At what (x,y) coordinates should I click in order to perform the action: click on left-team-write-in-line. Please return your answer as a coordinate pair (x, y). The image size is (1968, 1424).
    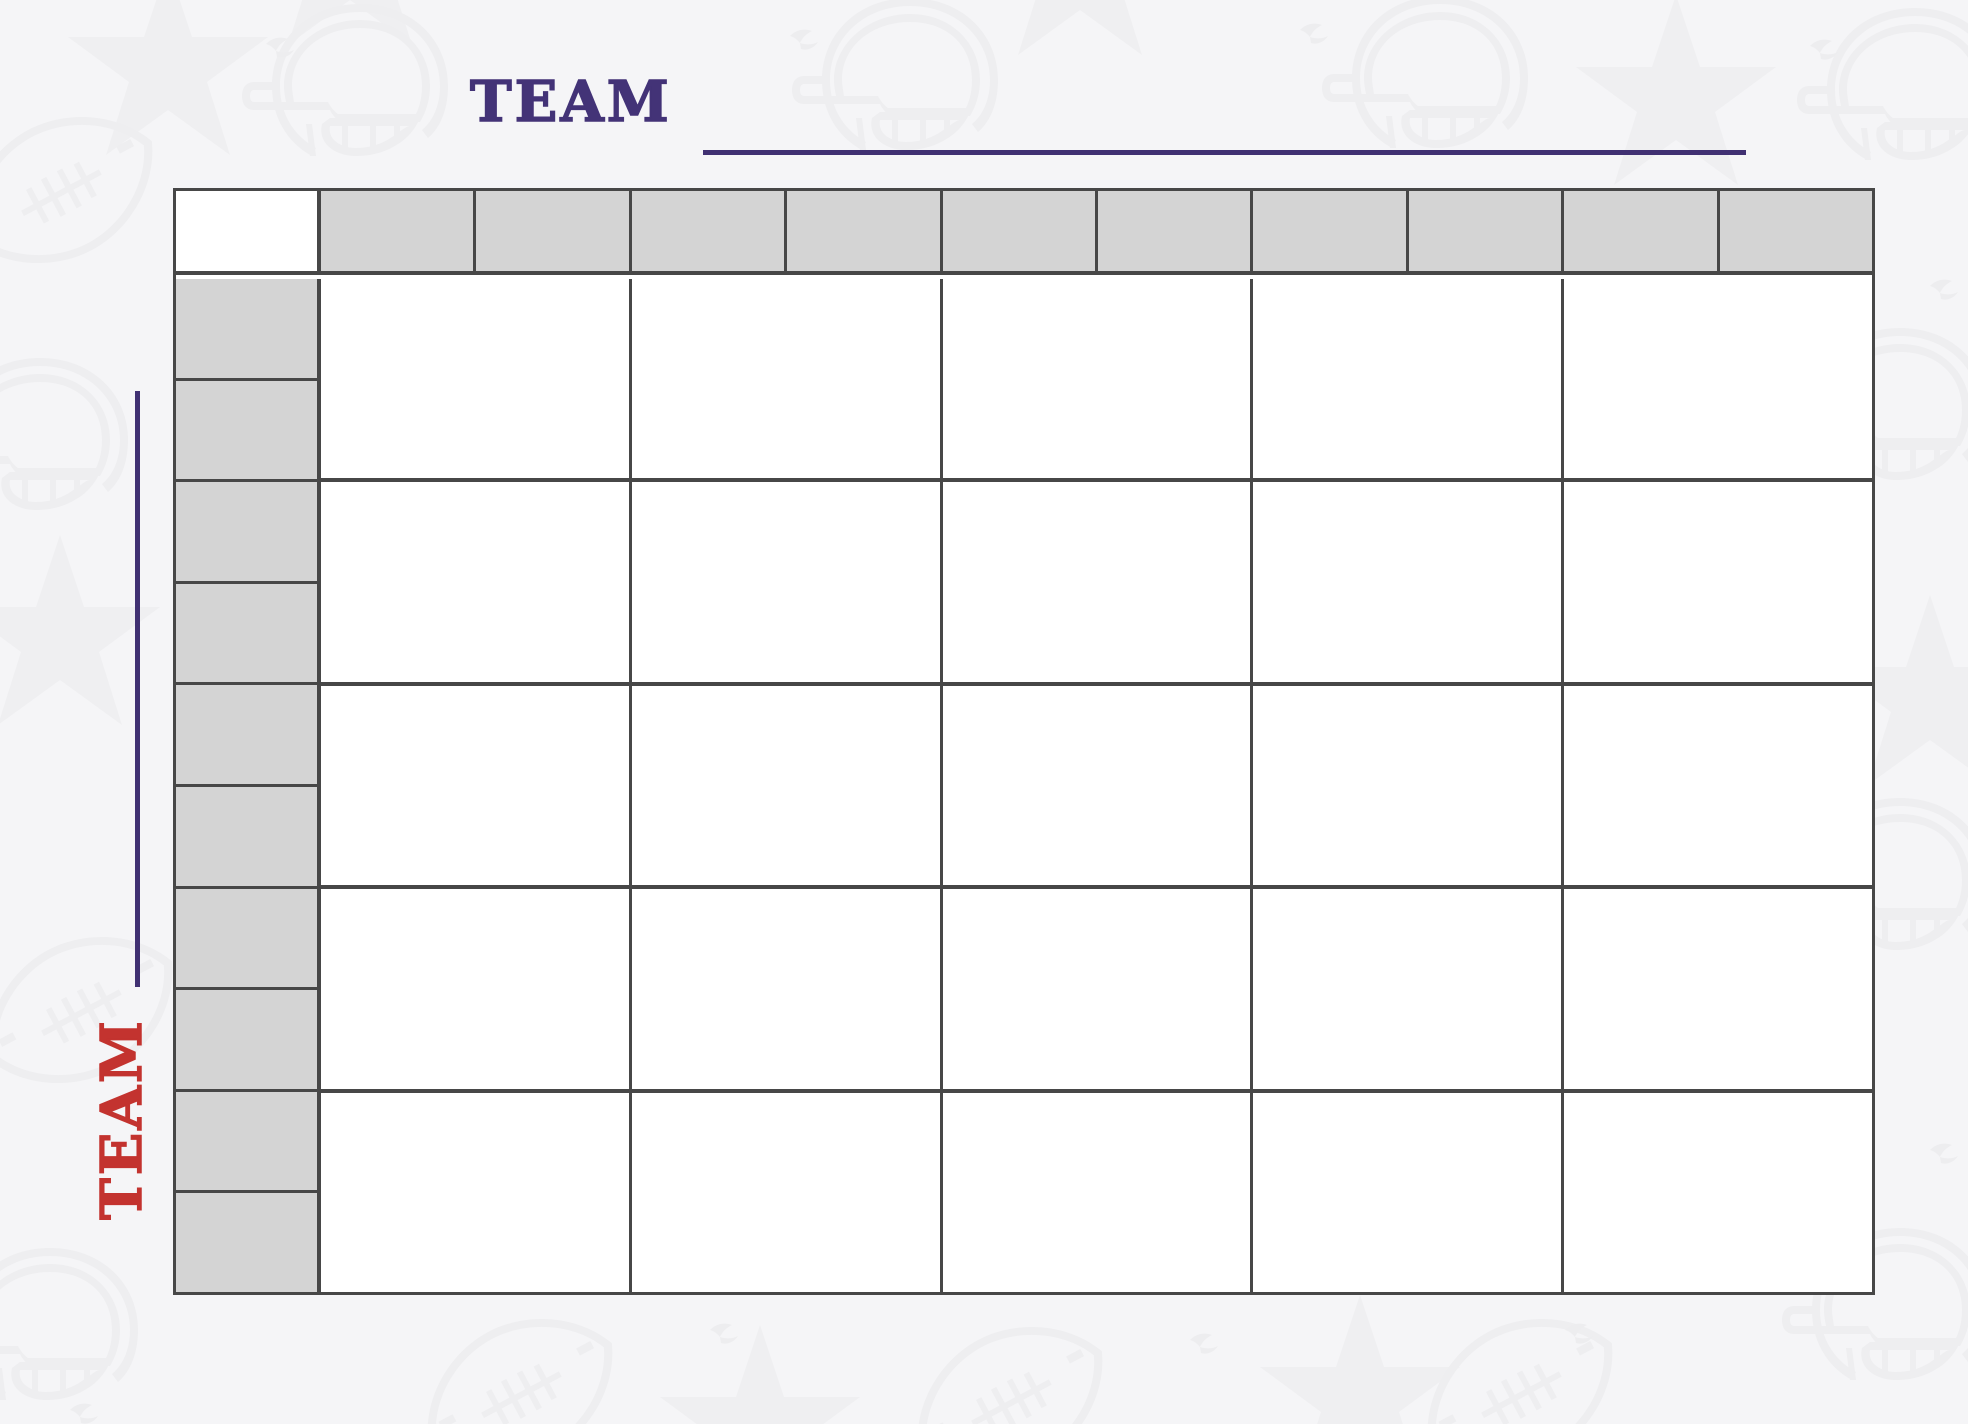
    Looking at the image, I should click on (137, 689).